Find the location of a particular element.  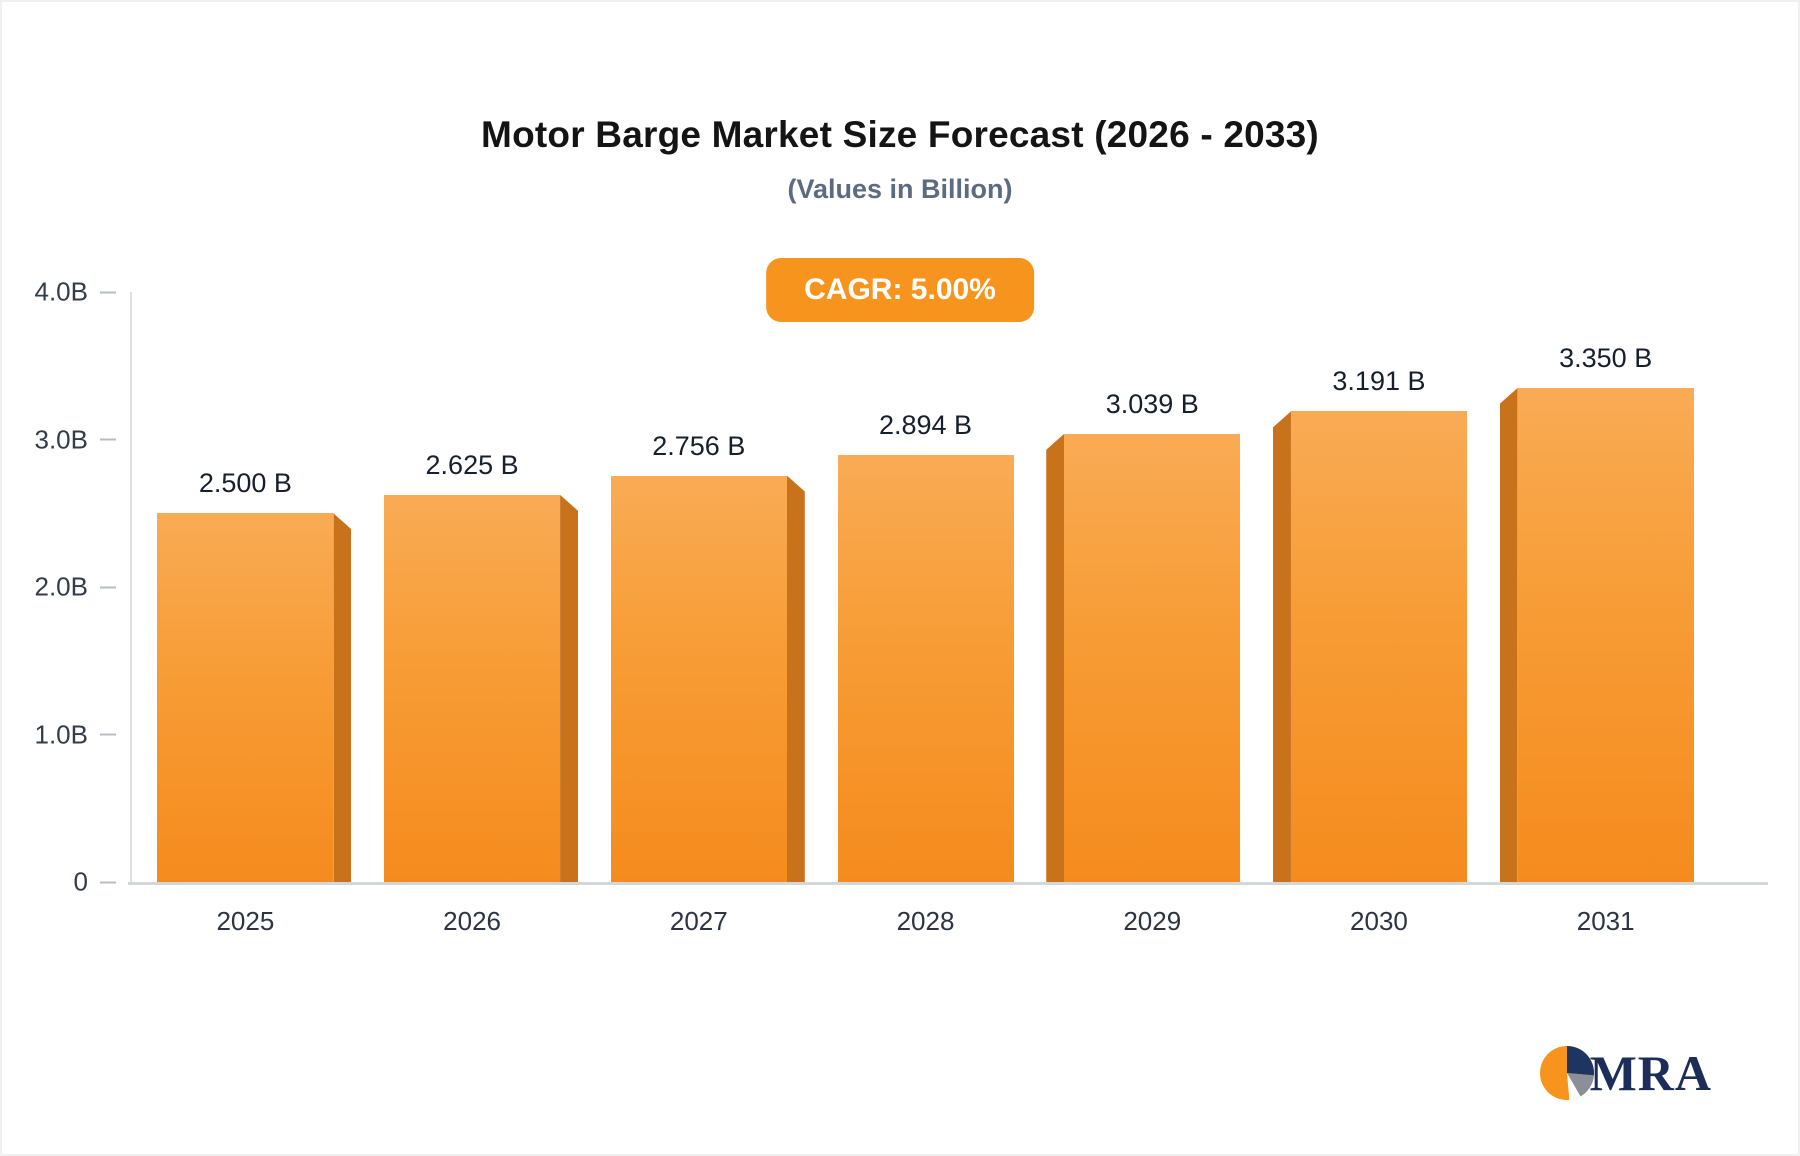

y-tick: 2.0B is located at coordinates (75, 587).